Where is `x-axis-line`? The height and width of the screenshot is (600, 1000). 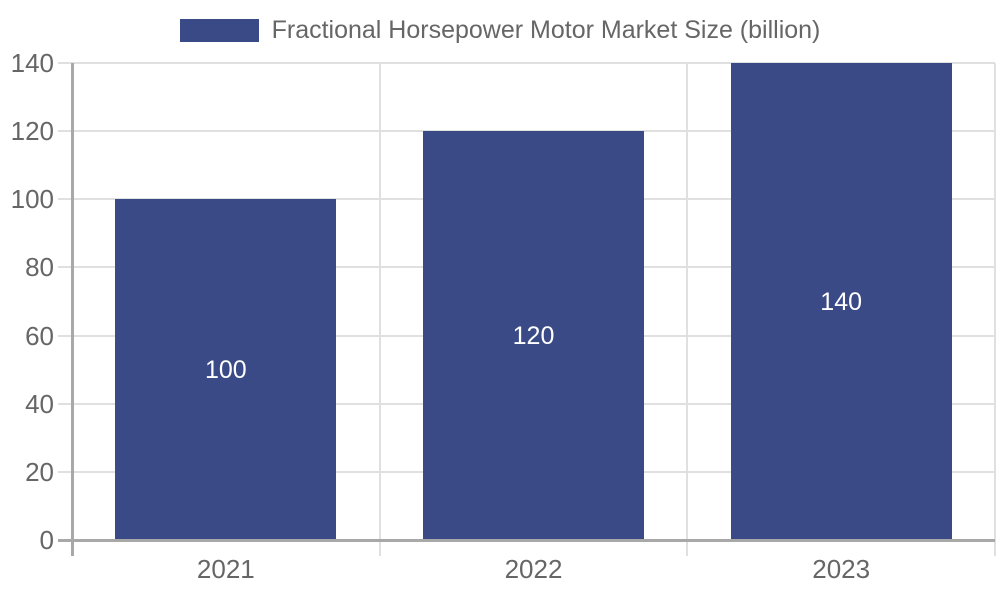 x-axis-line is located at coordinates (526, 540).